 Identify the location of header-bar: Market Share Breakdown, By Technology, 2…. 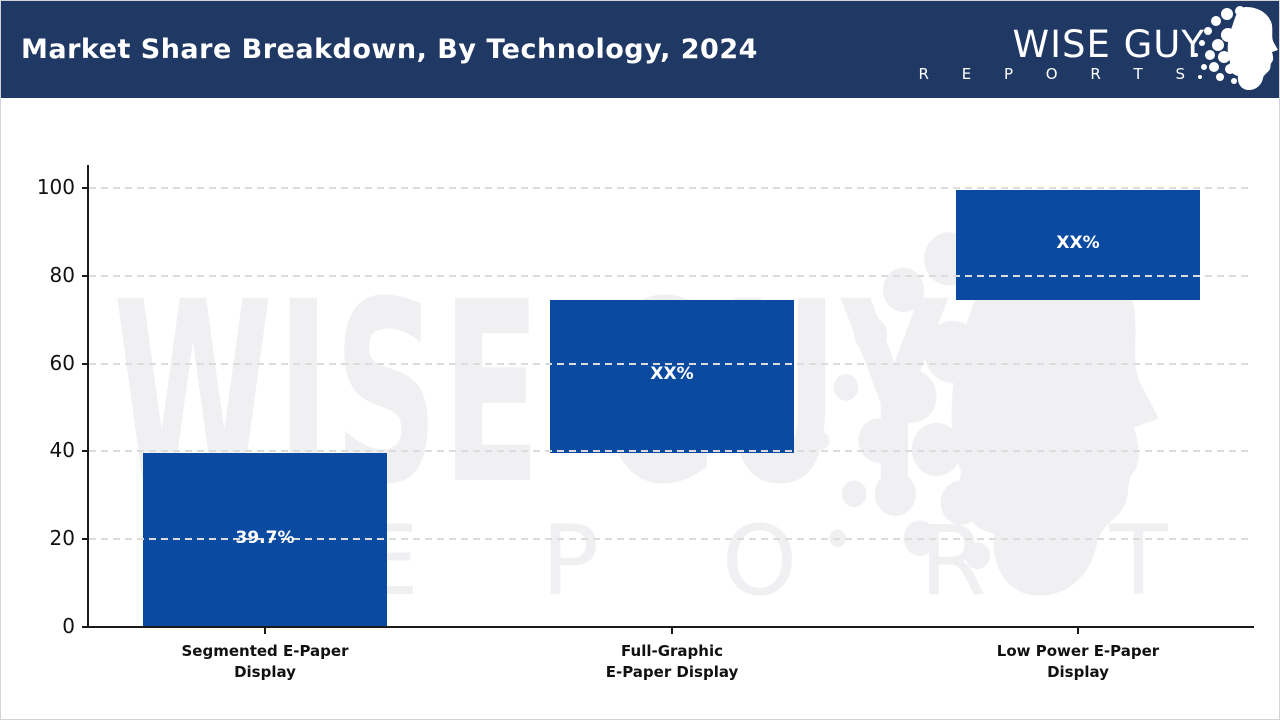
(640, 49).